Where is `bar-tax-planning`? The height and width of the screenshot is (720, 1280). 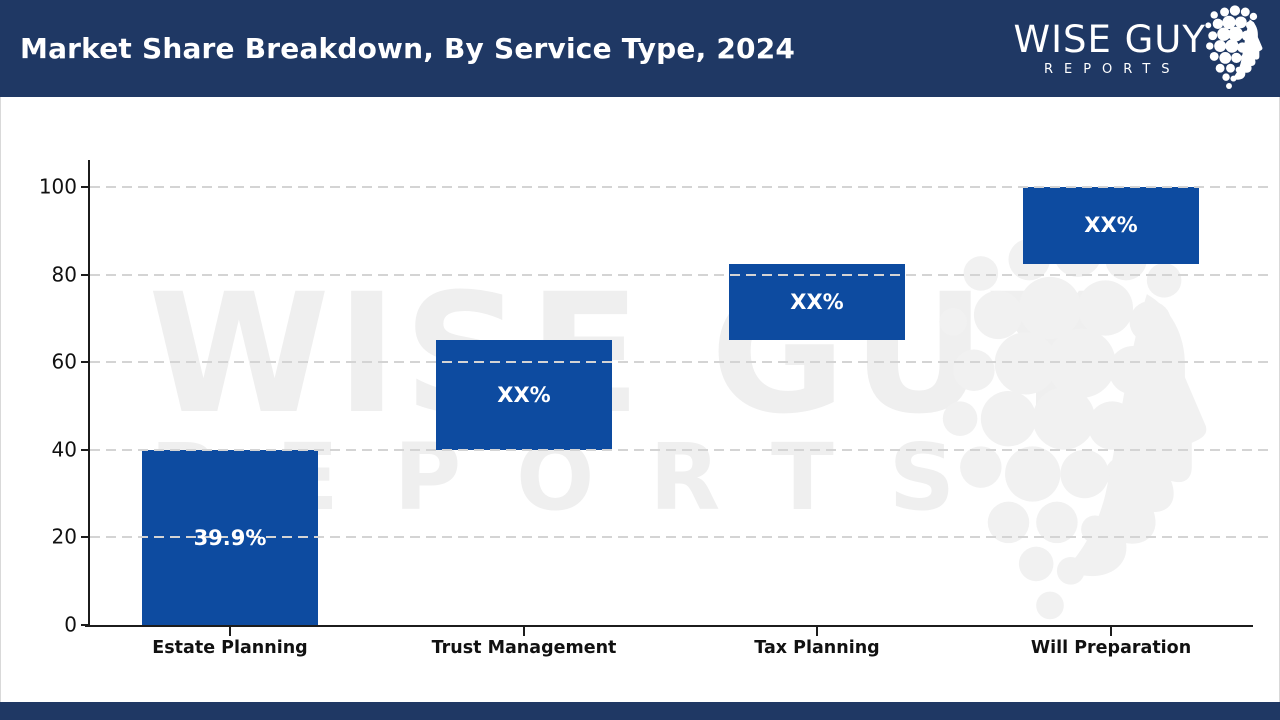 bar-tax-planning is located at coordinates (817, 302).